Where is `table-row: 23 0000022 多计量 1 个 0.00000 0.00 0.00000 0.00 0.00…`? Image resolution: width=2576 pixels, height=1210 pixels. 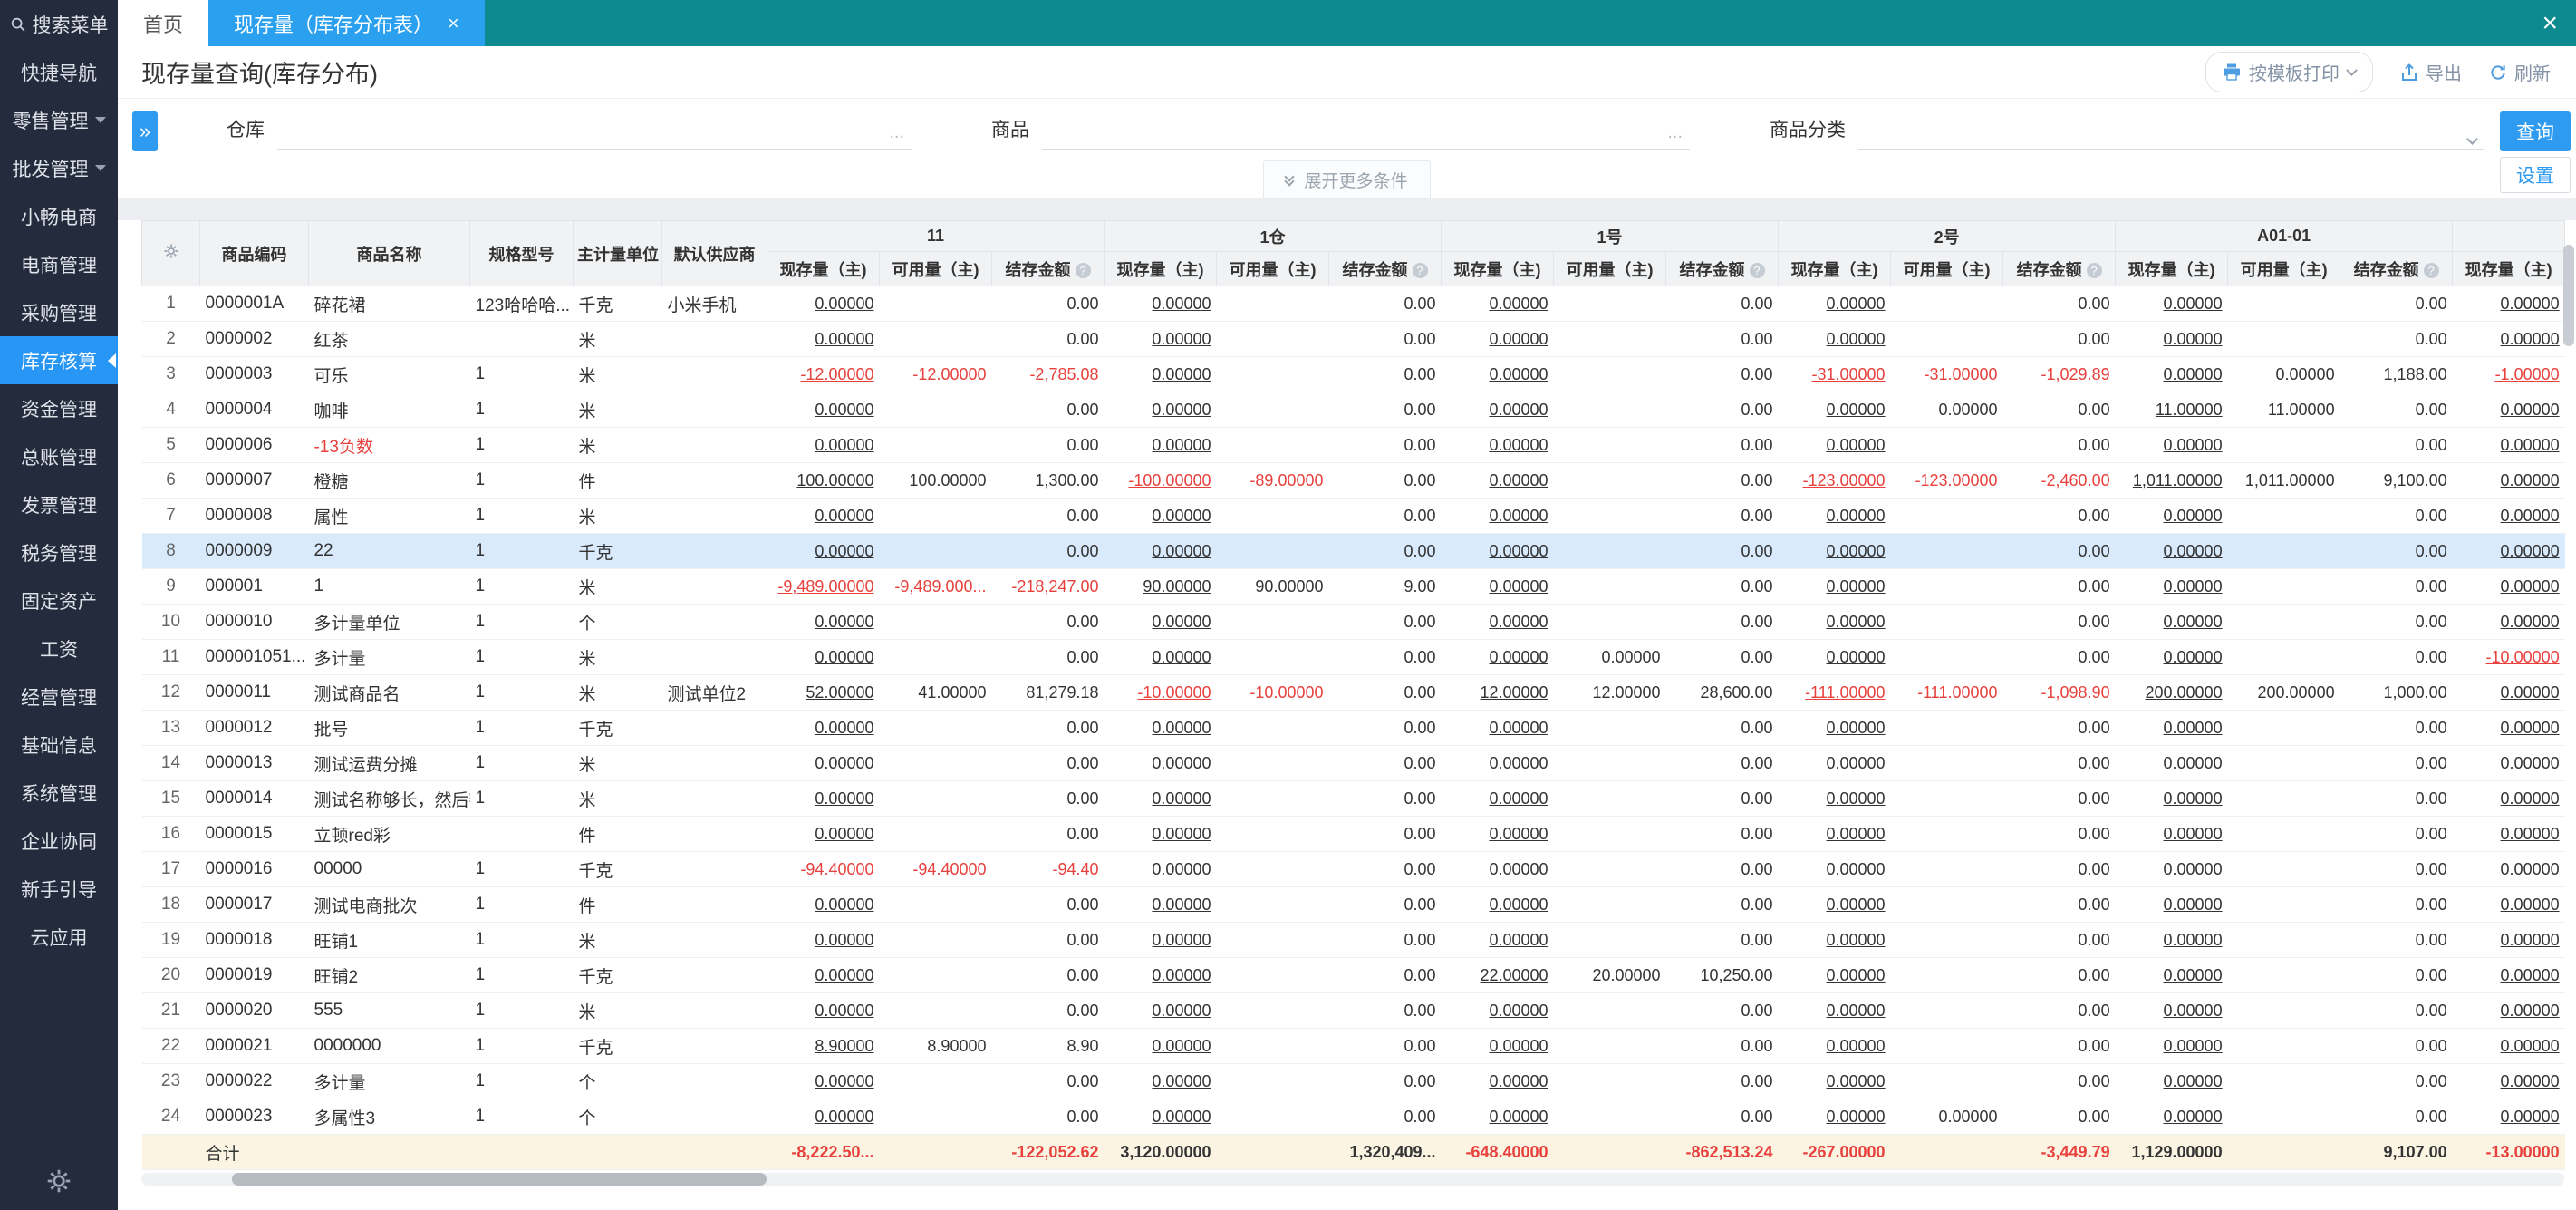
table-row: 23 0000022 多计量 1 个 0.00000 0.00 0.00000 0.00 0.00… is located at coordinates (1353, 1081).